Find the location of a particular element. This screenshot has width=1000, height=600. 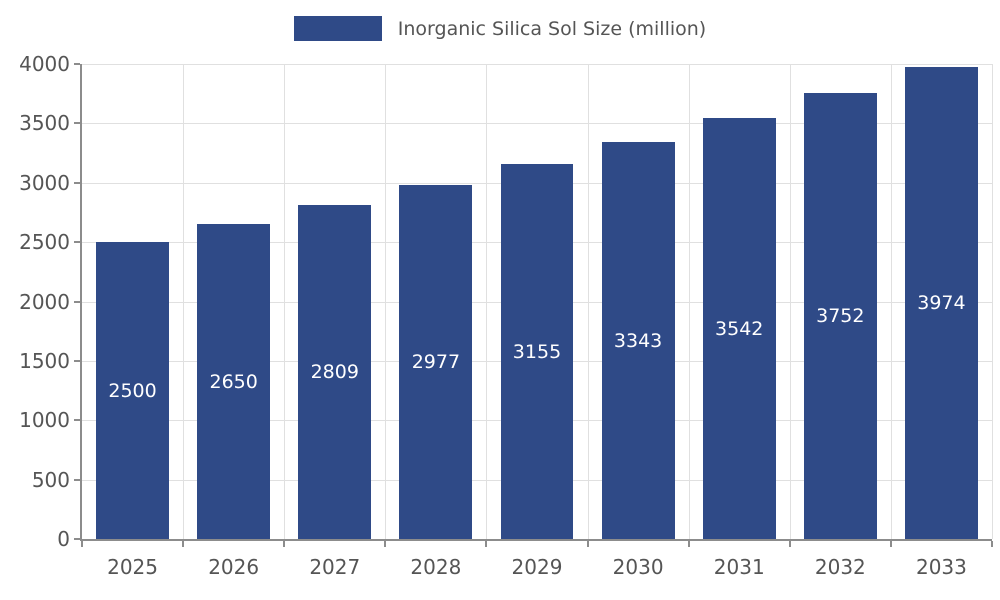

bar-2030: 3343 is located at coordinates (638, 340).